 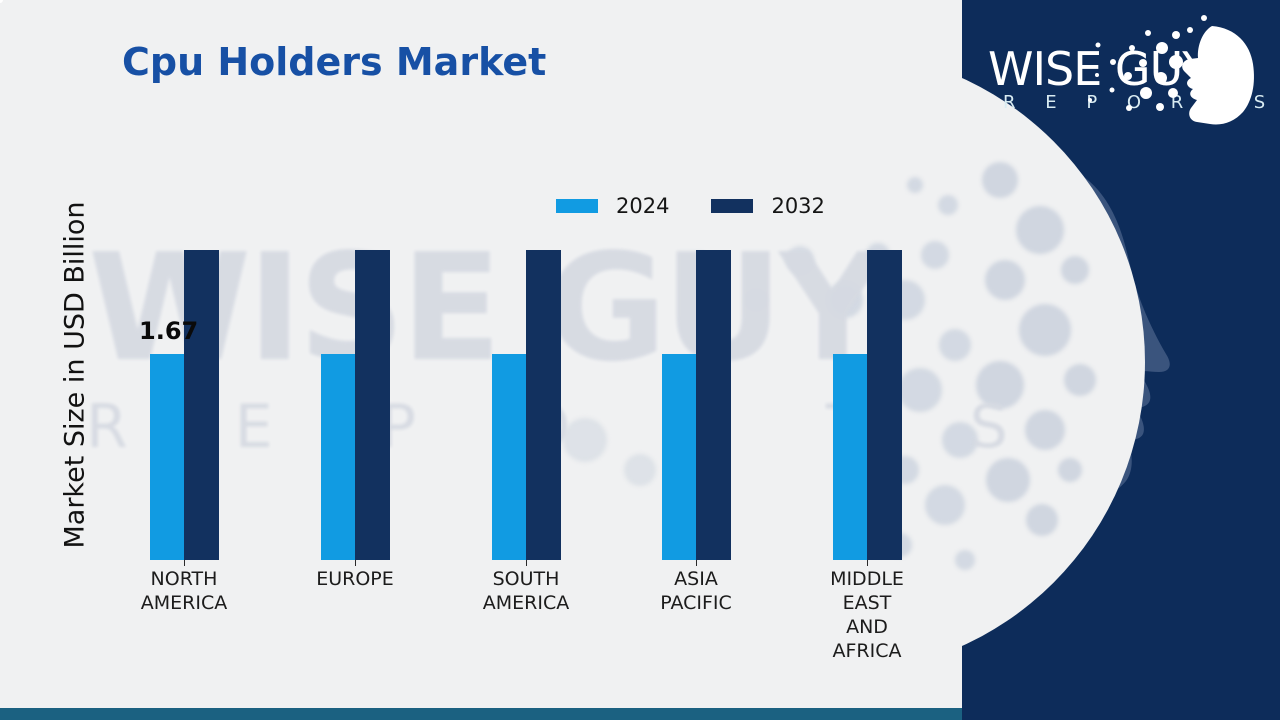 What do you see at coordinates (713, 405) in the screenshot?
I see `bar-2032-asia-pacific` at bounding box center [713, 405].